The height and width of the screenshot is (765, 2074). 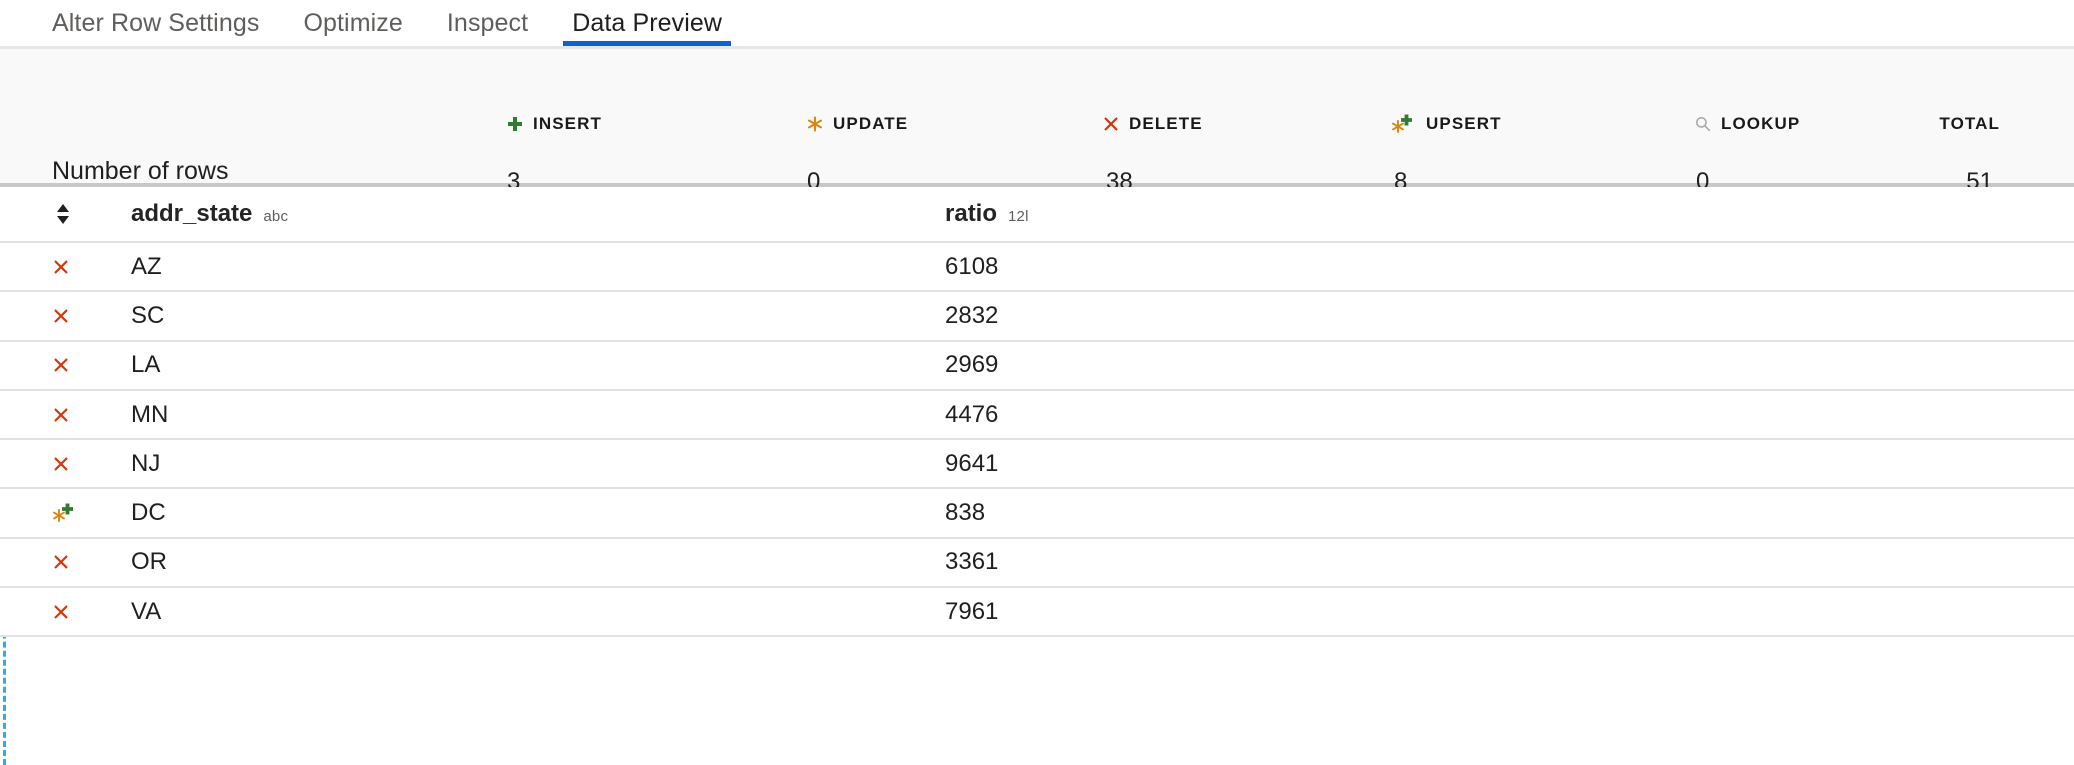 I want to click on table-row: OR 3361, so click(x=1037, y=564).